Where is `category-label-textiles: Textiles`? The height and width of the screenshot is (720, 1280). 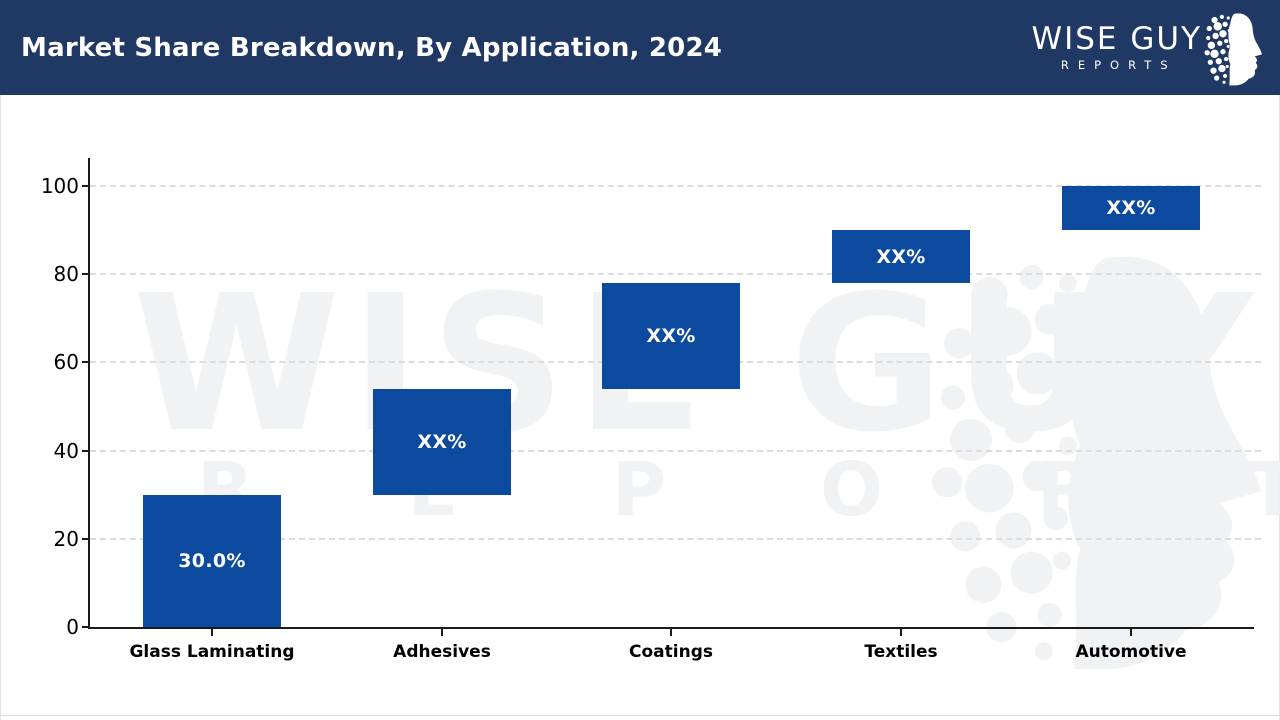 category-label-textiles: Textiles is located at coordinates (901, 652).